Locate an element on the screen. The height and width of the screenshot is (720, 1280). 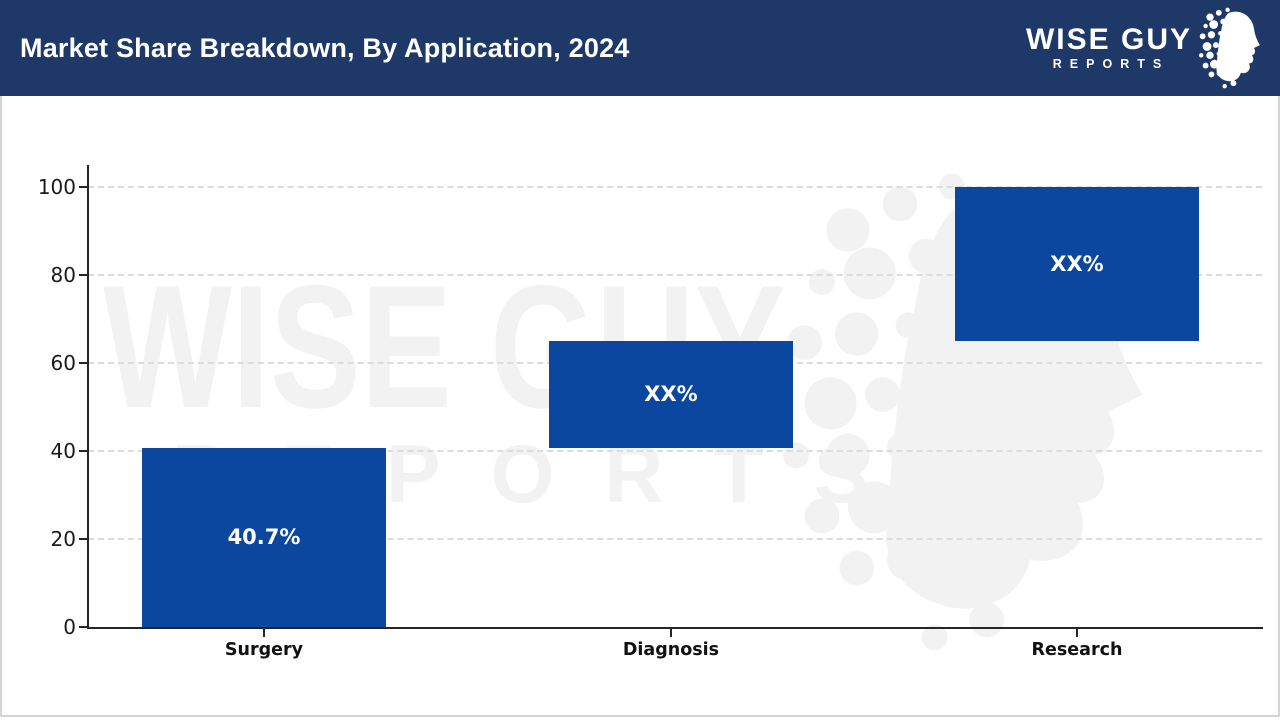
bar-value-label-research: XX% is located at coordinates (1077, 264).